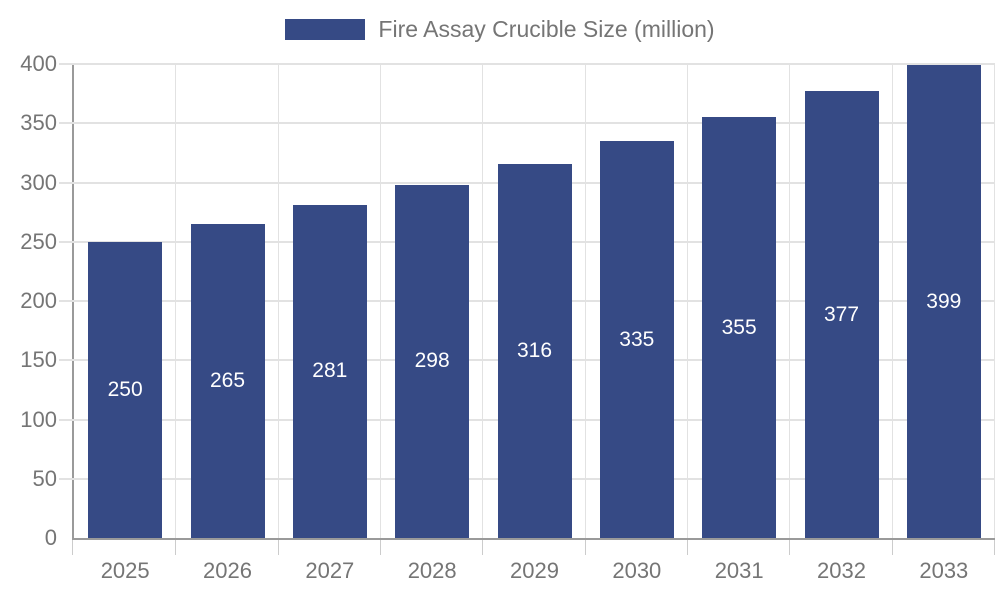 The image size is (1000, 600). I want to click on bar: 298, so click(432, 361).